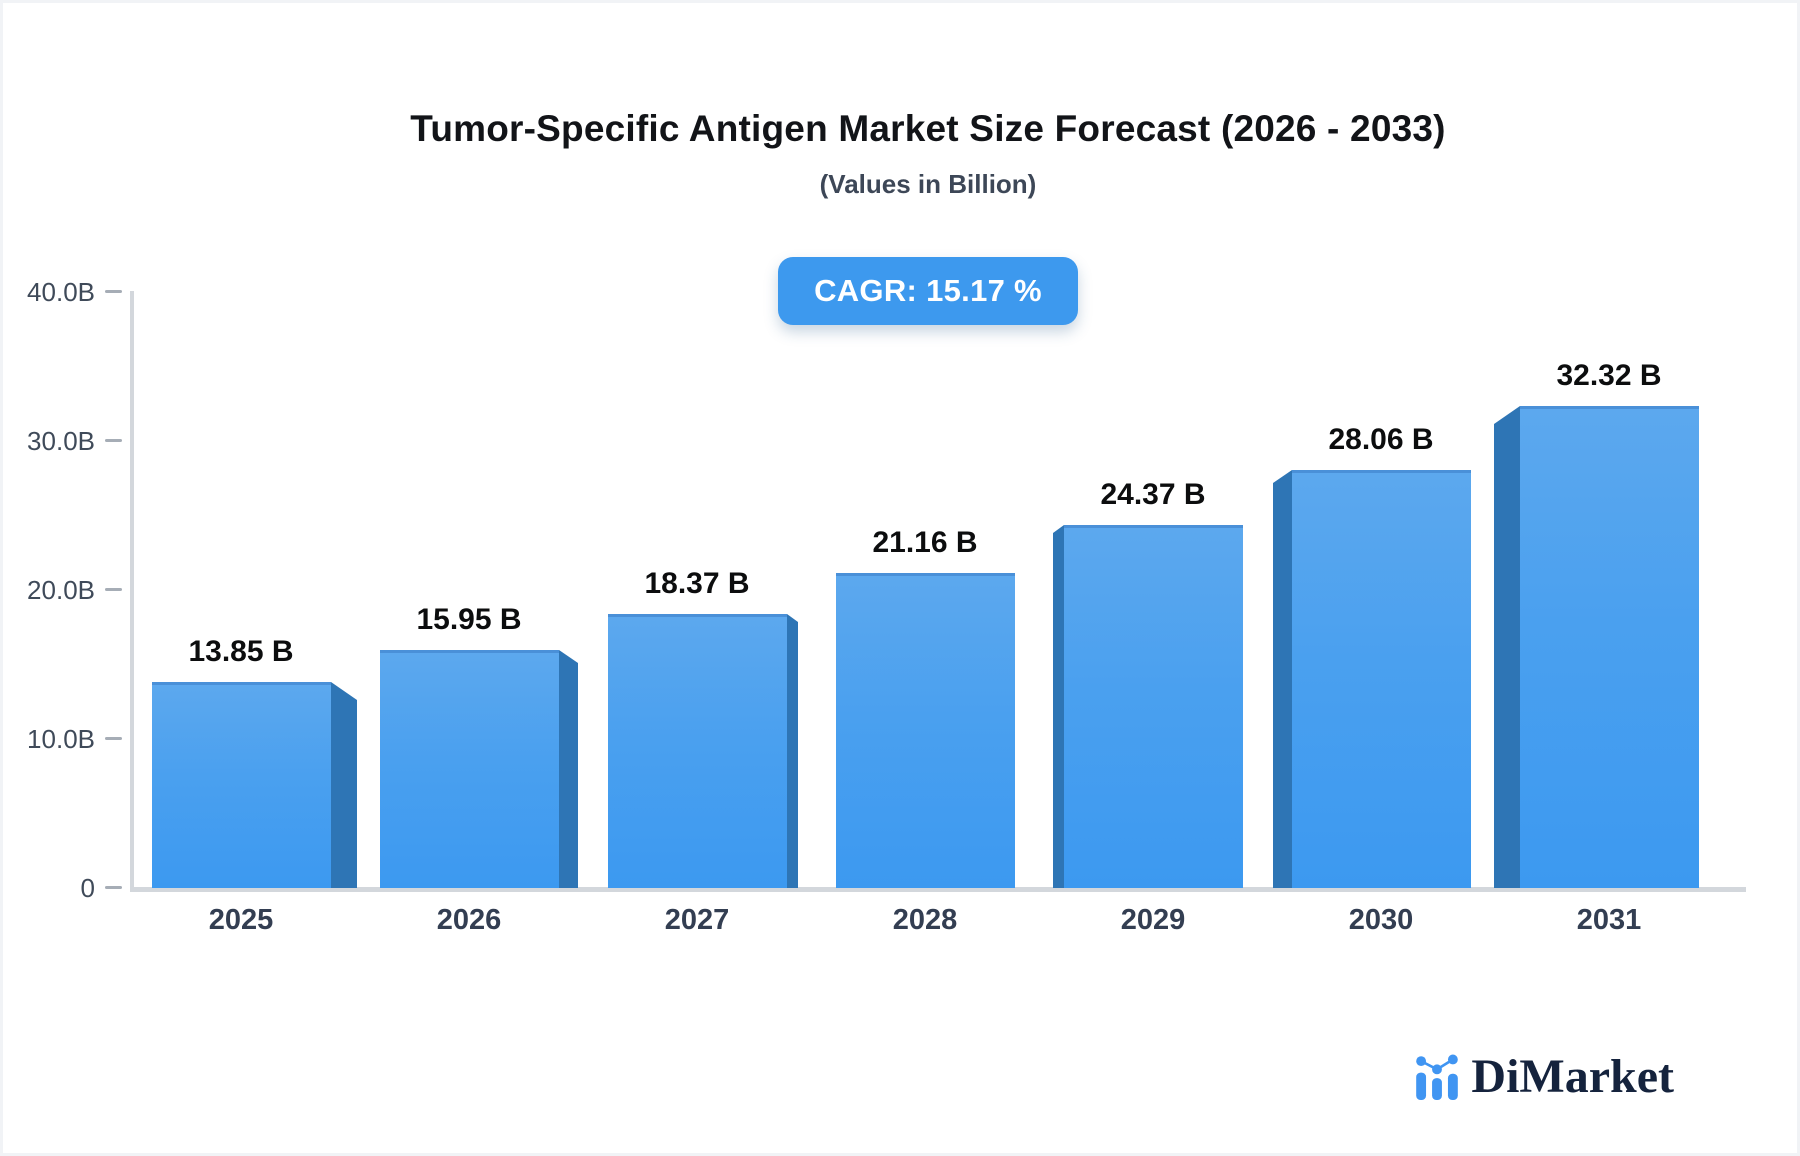 This screenshot has width=1800, height=1156. Describe the element at coordinates (61, 292) in the screenshot. I see `y-tick-label: 40.0B` at that location.